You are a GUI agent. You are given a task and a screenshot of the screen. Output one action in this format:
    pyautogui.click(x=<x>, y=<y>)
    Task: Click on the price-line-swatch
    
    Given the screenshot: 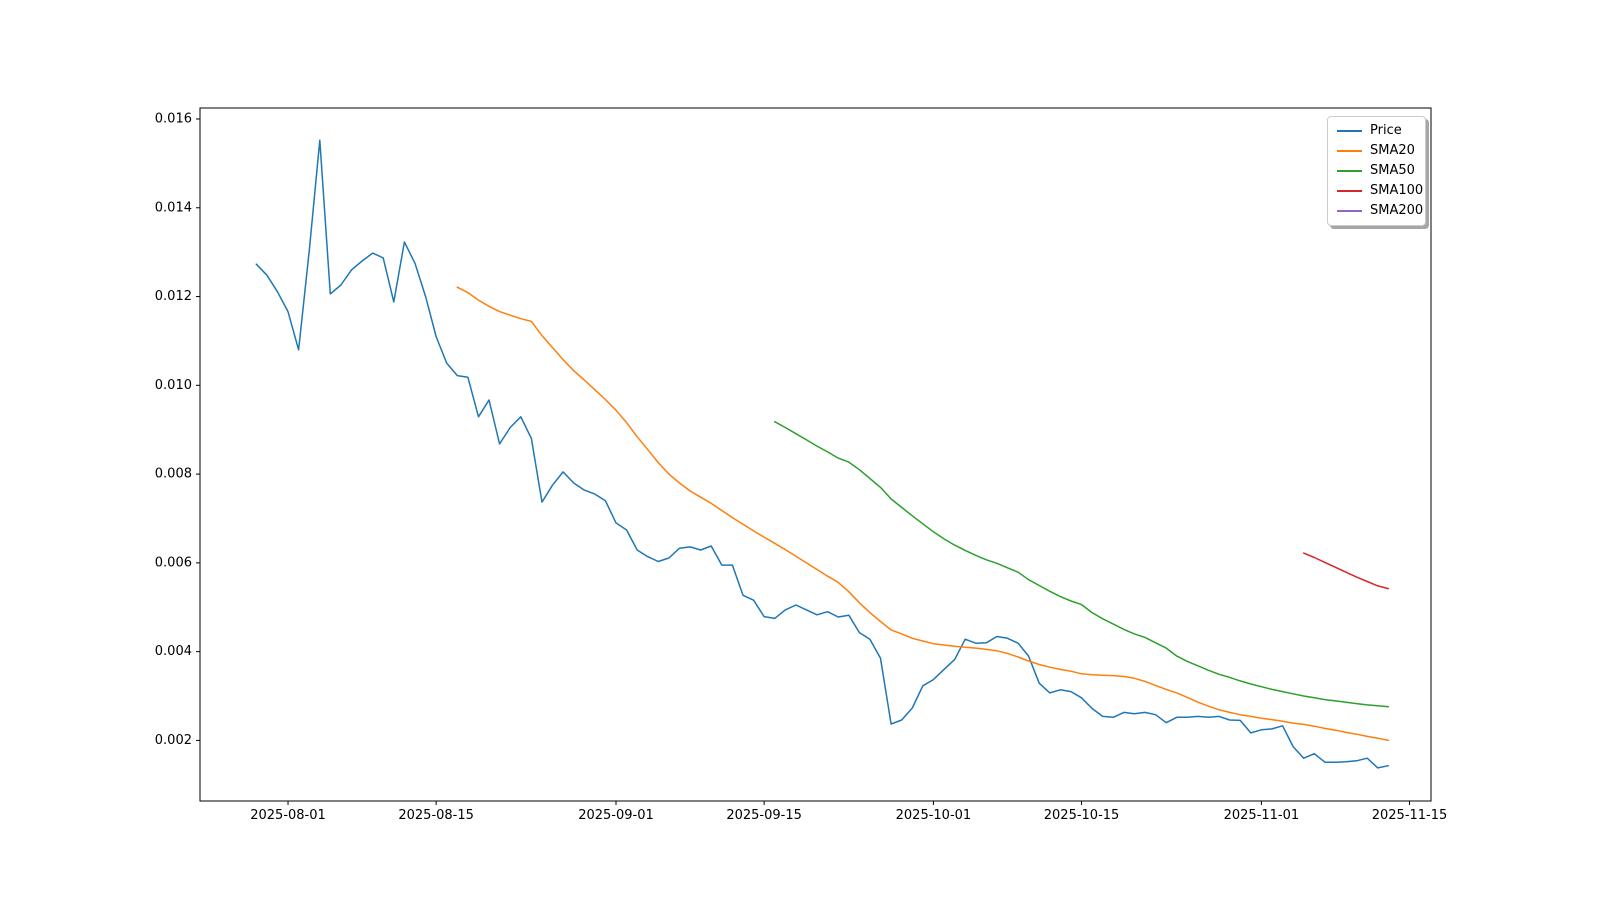 What is the action you would take?
    pyautogui.click(x=1349, y=131)
    